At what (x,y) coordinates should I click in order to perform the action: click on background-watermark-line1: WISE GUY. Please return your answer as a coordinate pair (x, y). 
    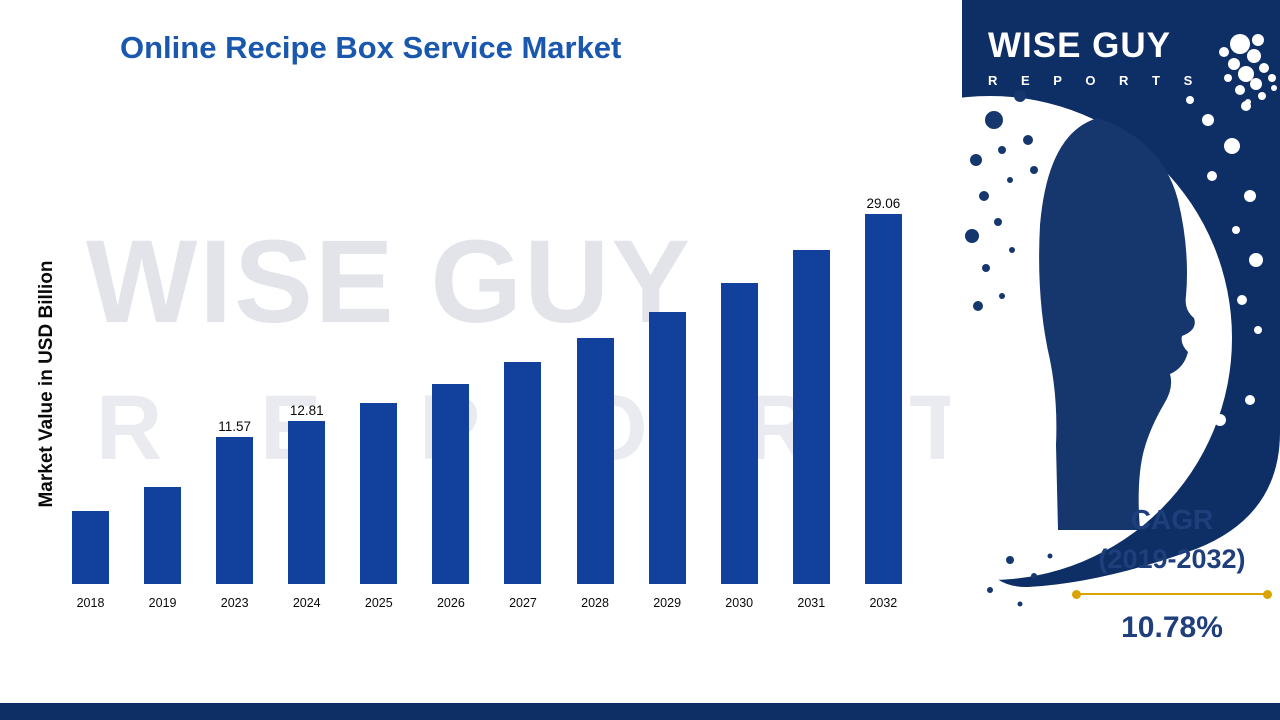
    Looking at the image, I should click on (389, 282).